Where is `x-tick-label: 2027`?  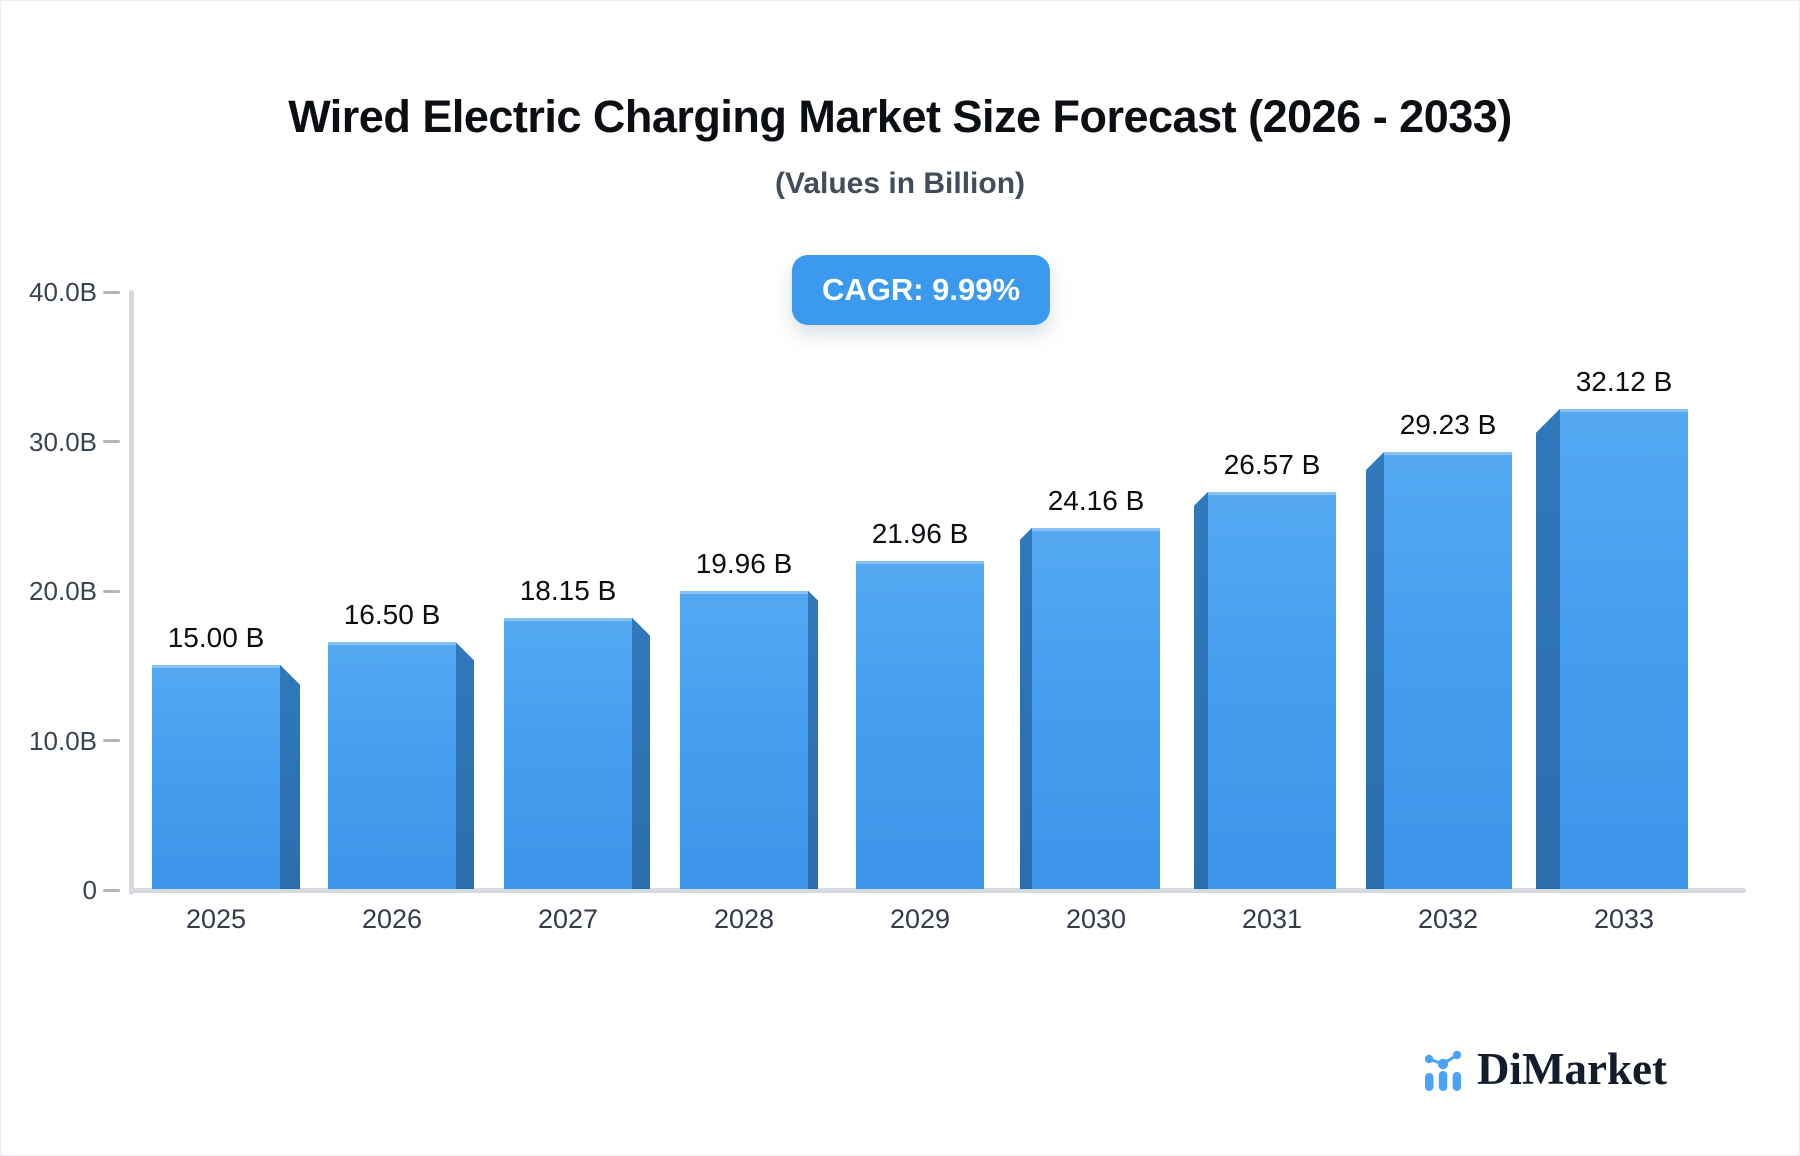
x-tick-label: 2027 is located at coordinates (568, 919).